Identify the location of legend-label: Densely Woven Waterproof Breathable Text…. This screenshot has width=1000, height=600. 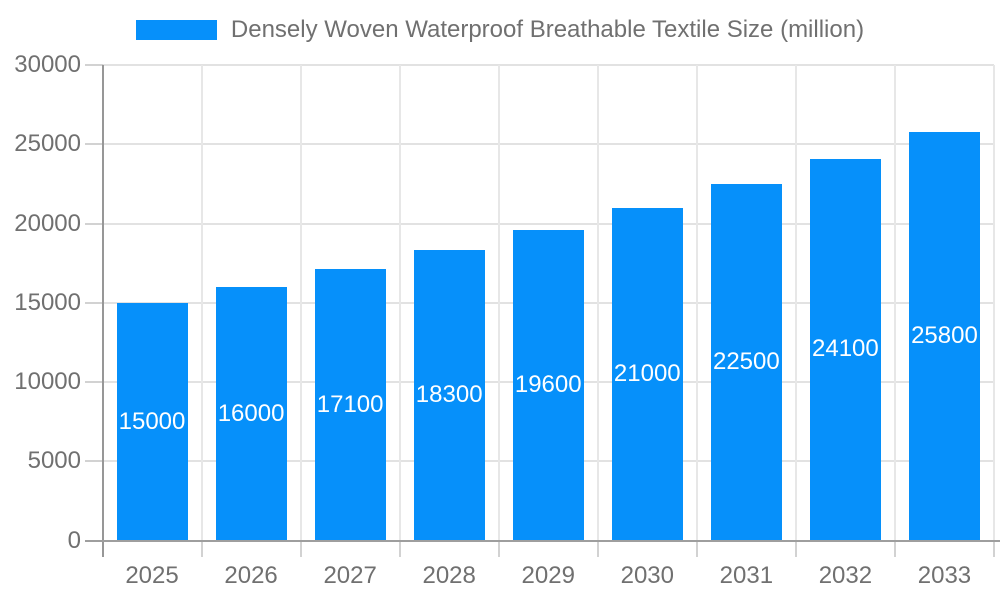
(547, 29).